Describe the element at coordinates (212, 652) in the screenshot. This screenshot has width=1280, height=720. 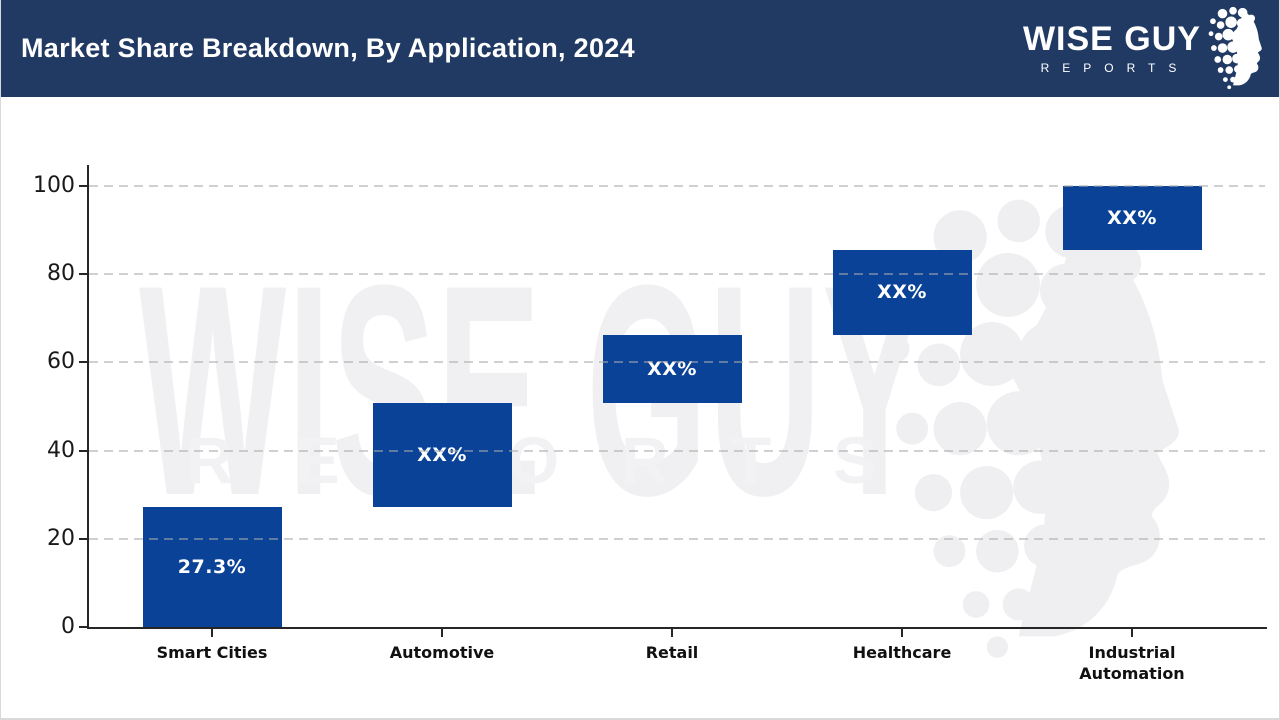
I see `x-category-label: Smart Cities` at that location.